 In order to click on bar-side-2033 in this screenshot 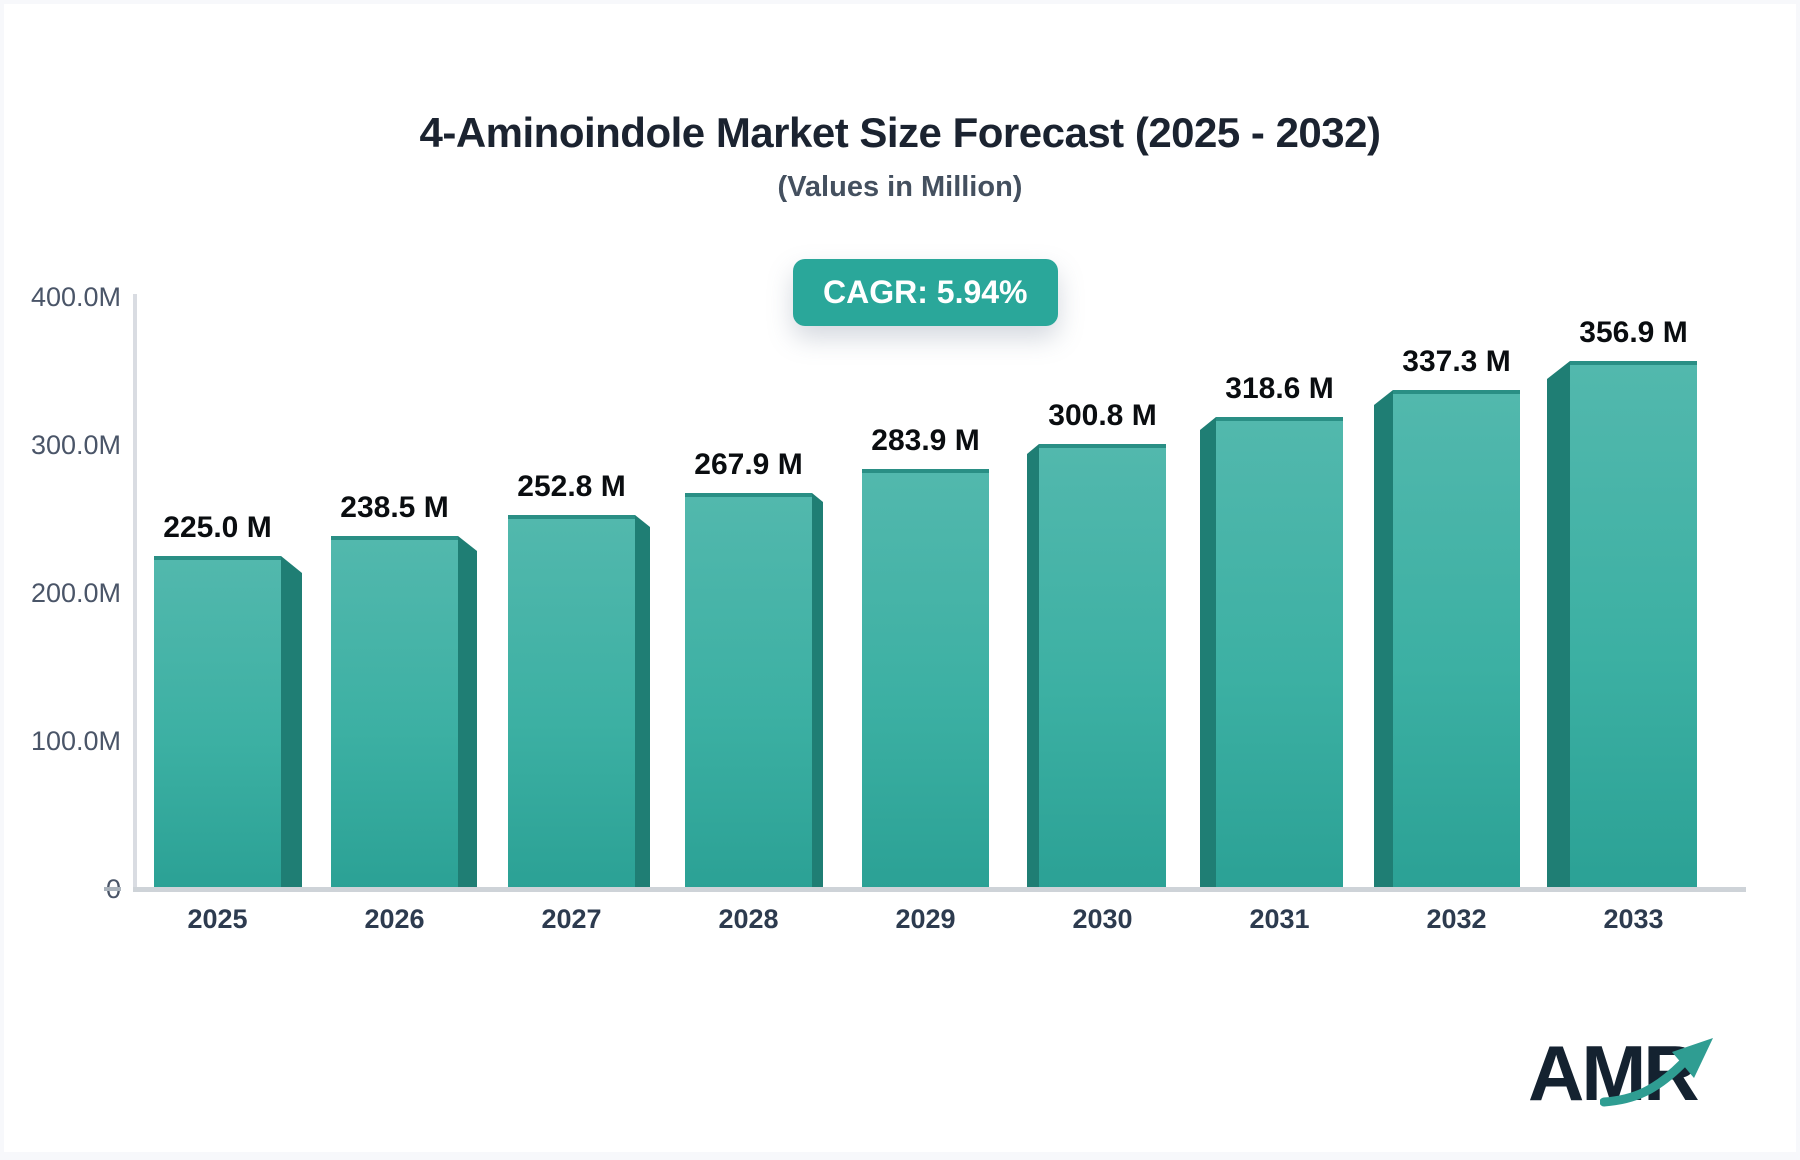, I will do `click(1558, 625)`.